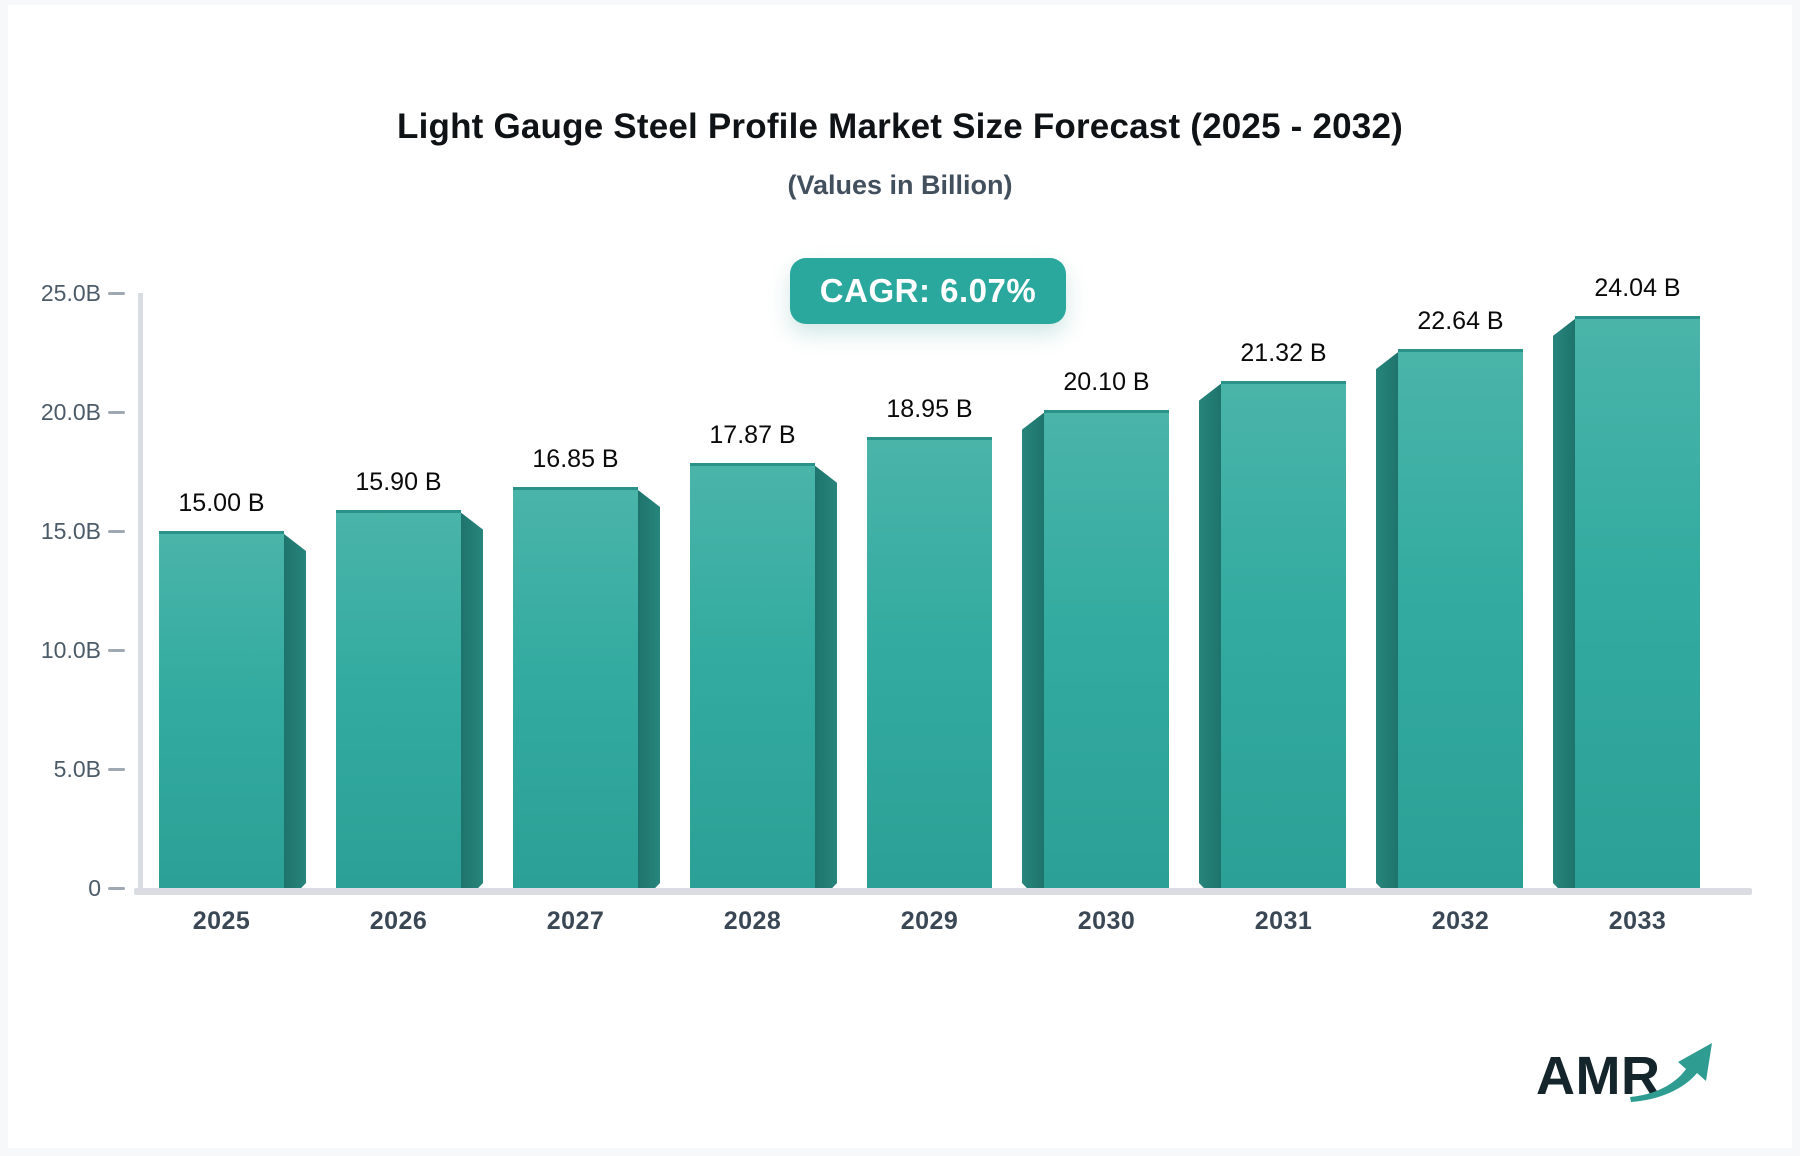 The height and width of the screenshot is (1156, 1800). What do you see at coordinates (1283, 352) in the screenshot?
I see `bar-value-label: 21.32 B` at bounding box center [1283, 352].